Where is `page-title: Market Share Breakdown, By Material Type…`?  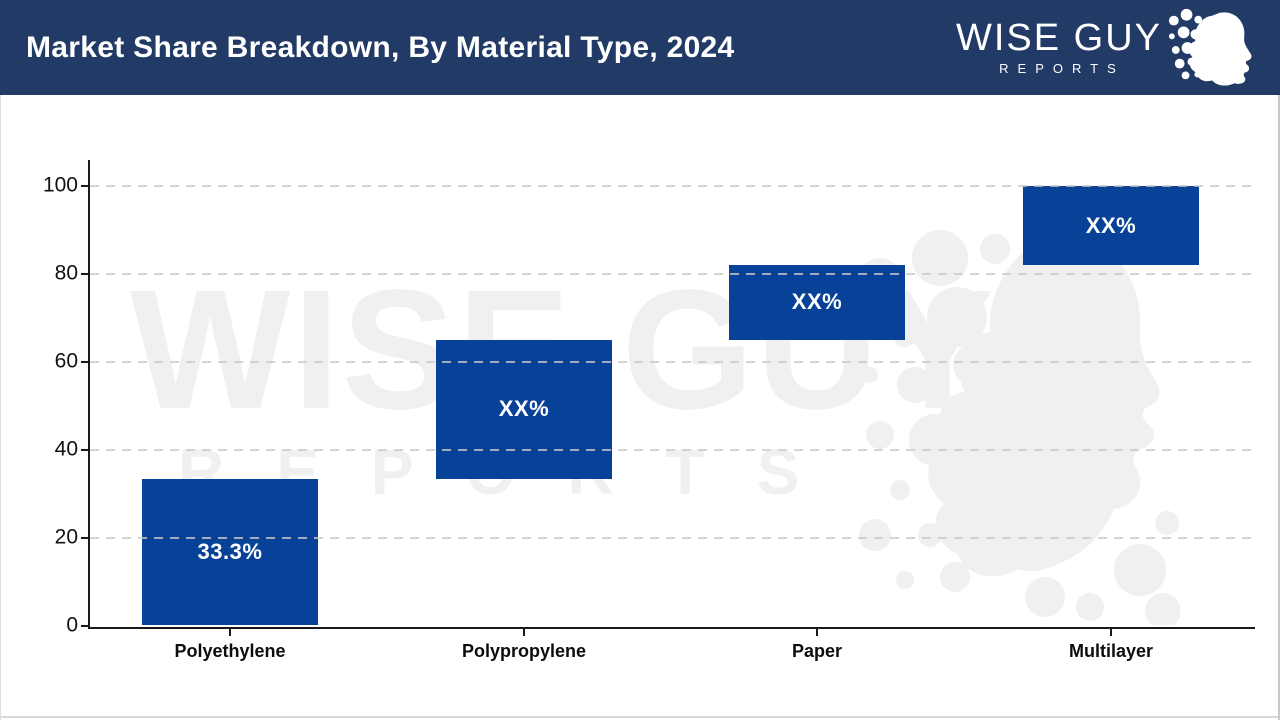
page-title: Market Share Breakdown, By Material Type… is located at coordinates (380, 47).